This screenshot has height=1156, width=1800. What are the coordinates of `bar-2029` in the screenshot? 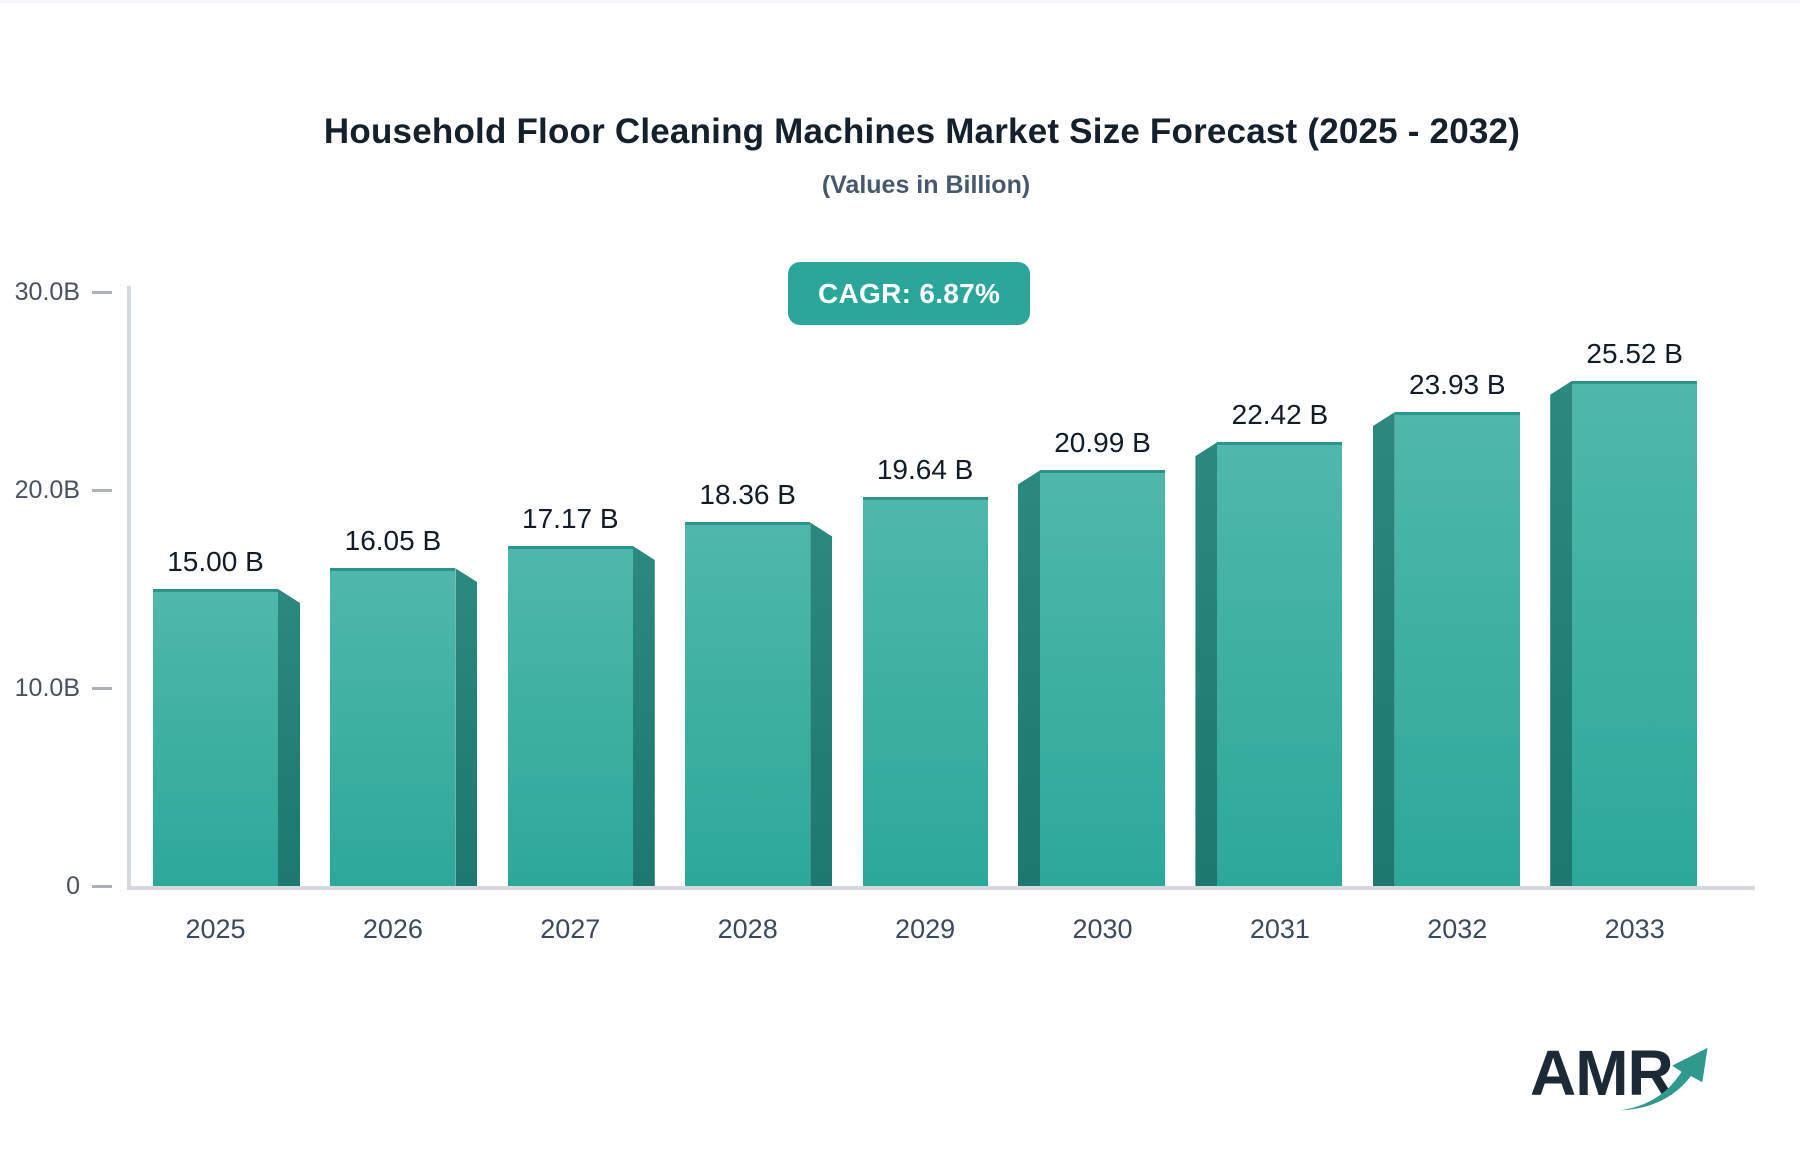 It's located at (925, 691).